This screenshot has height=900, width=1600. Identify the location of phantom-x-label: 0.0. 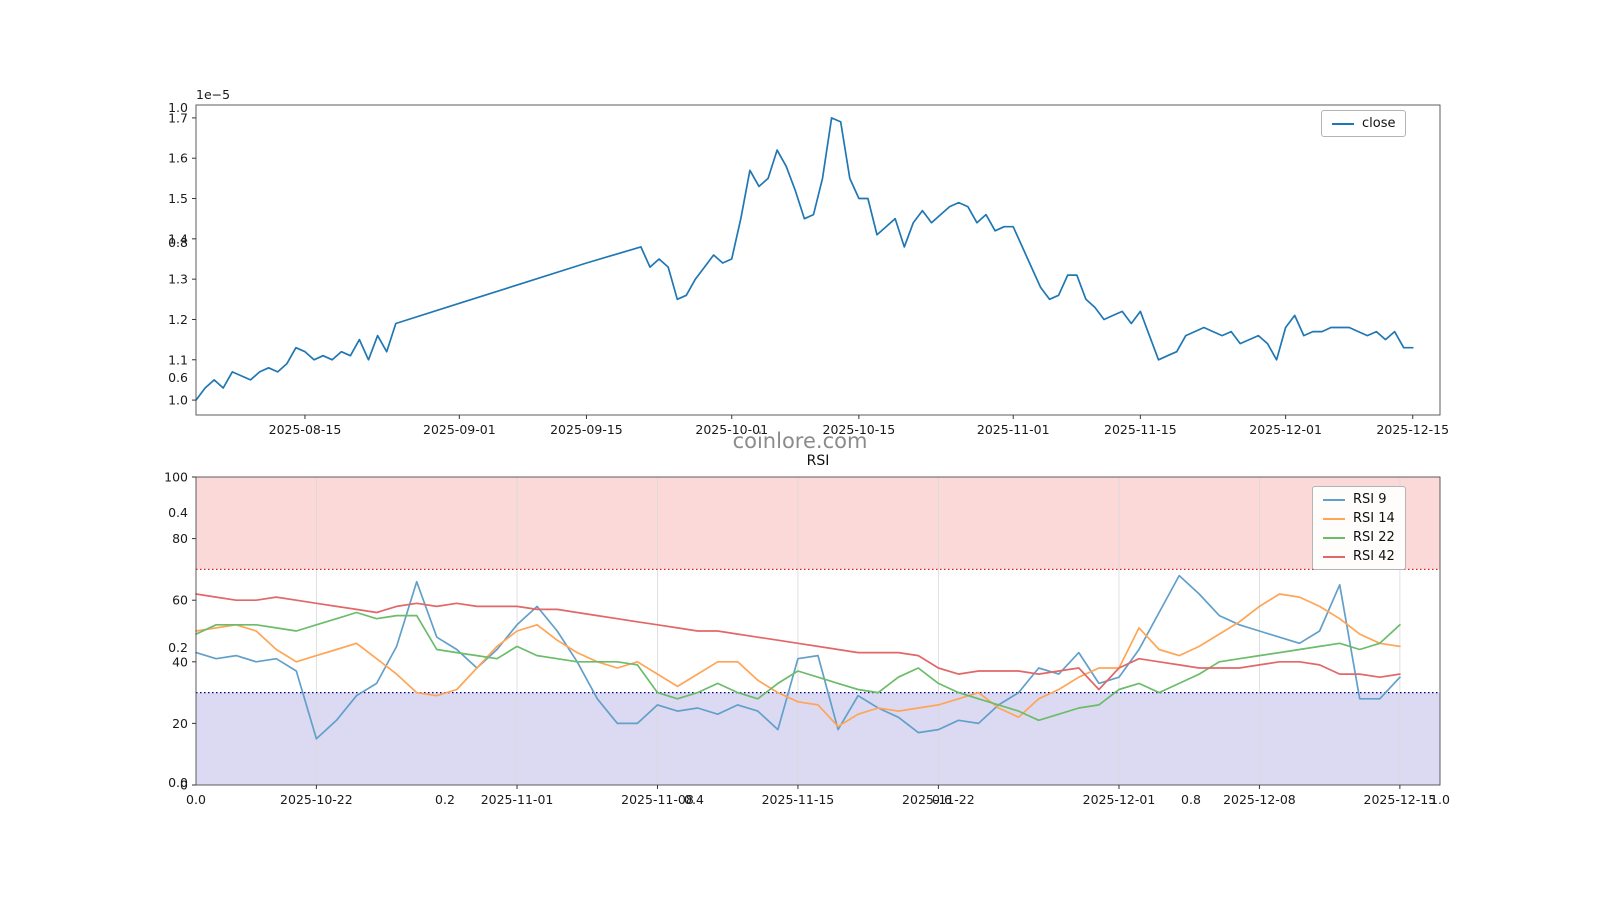
(196, 799).